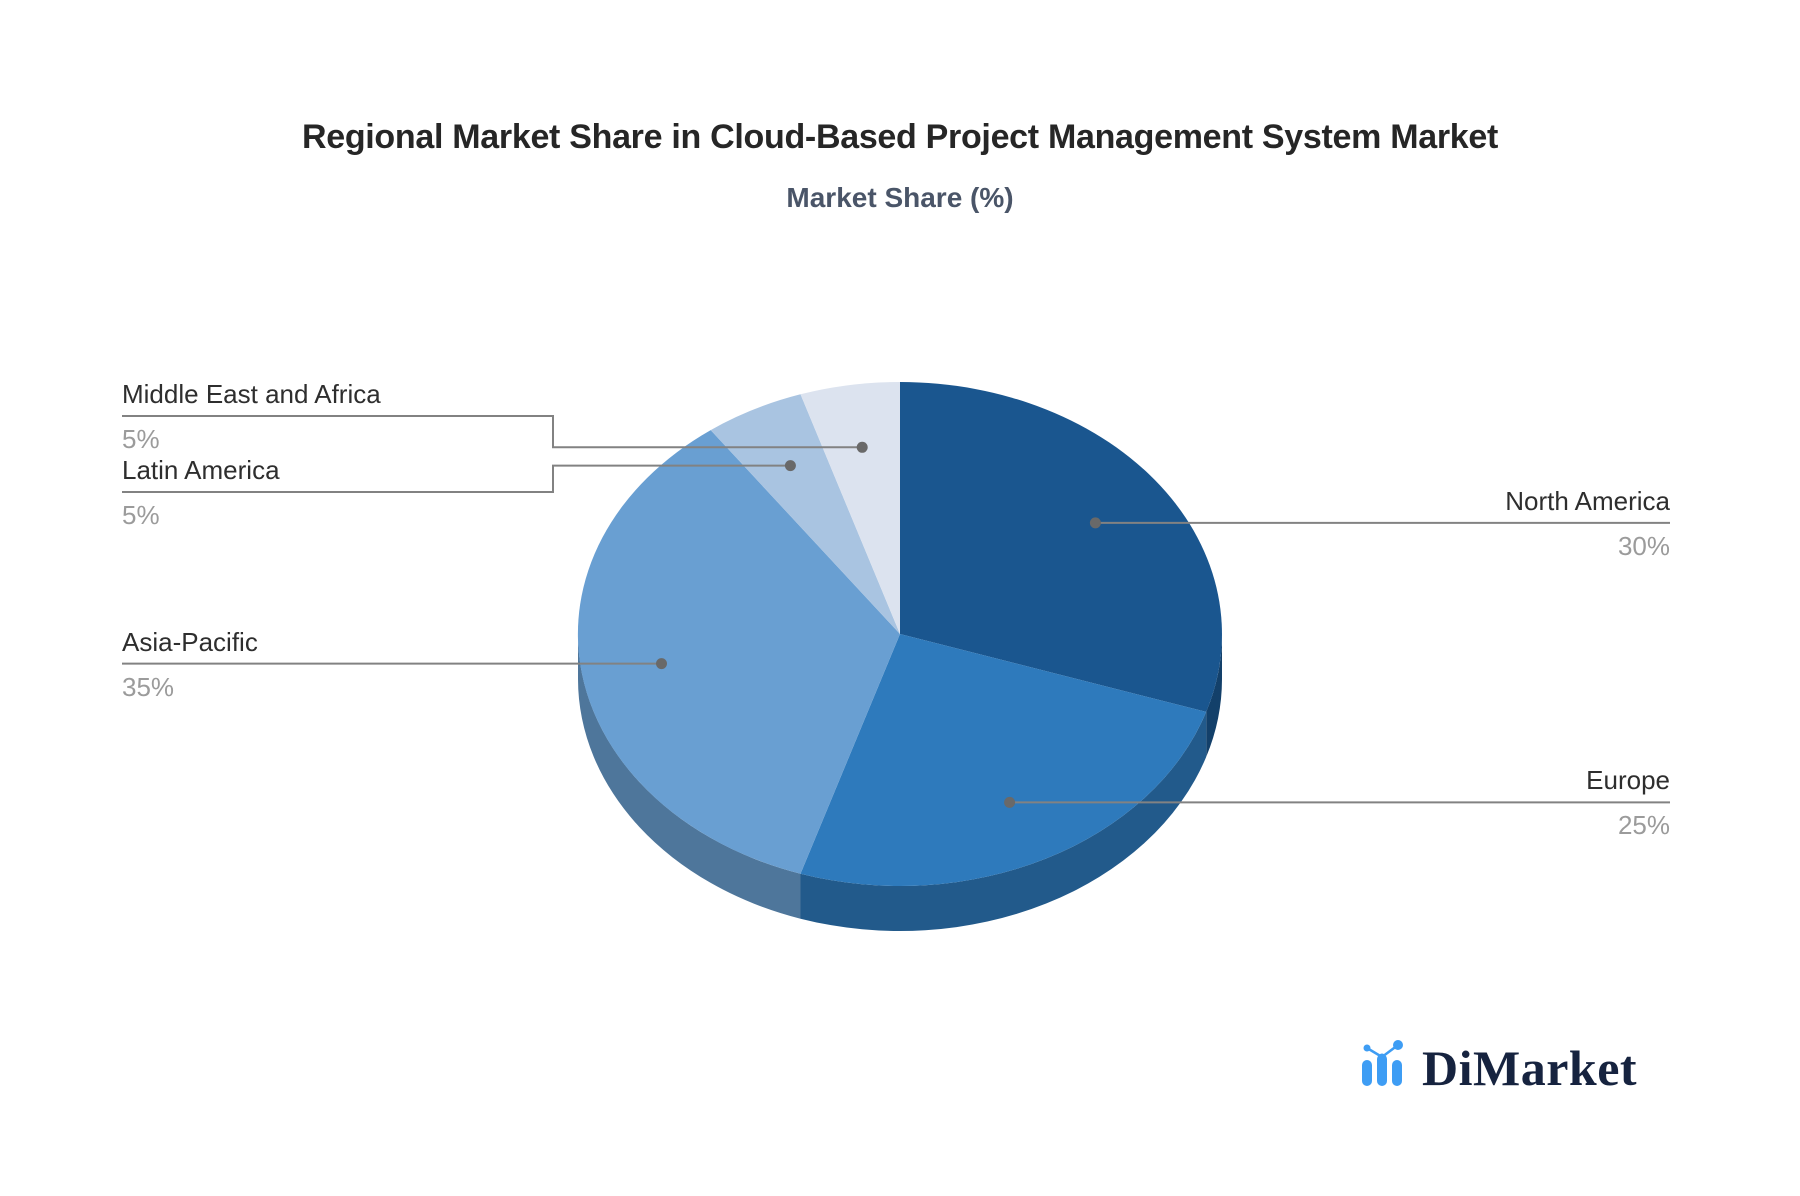 The image size is (1800, 1196). Describe the element at coordinates (1095, 523) in the screenshot. I see `leader-dot-north-america` at that location.